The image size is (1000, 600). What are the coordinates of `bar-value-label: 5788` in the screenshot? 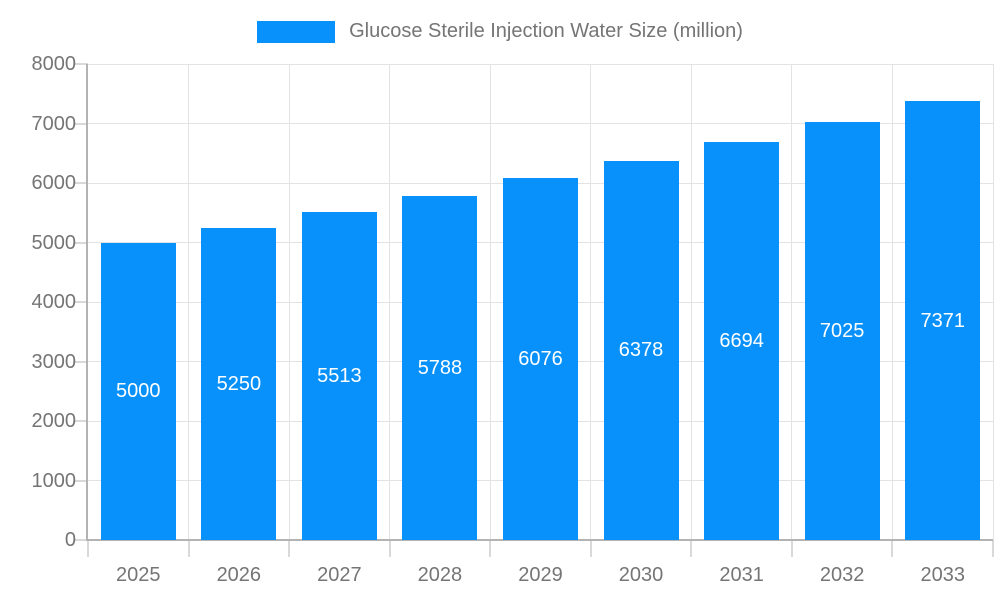 It's located at (440, 367).